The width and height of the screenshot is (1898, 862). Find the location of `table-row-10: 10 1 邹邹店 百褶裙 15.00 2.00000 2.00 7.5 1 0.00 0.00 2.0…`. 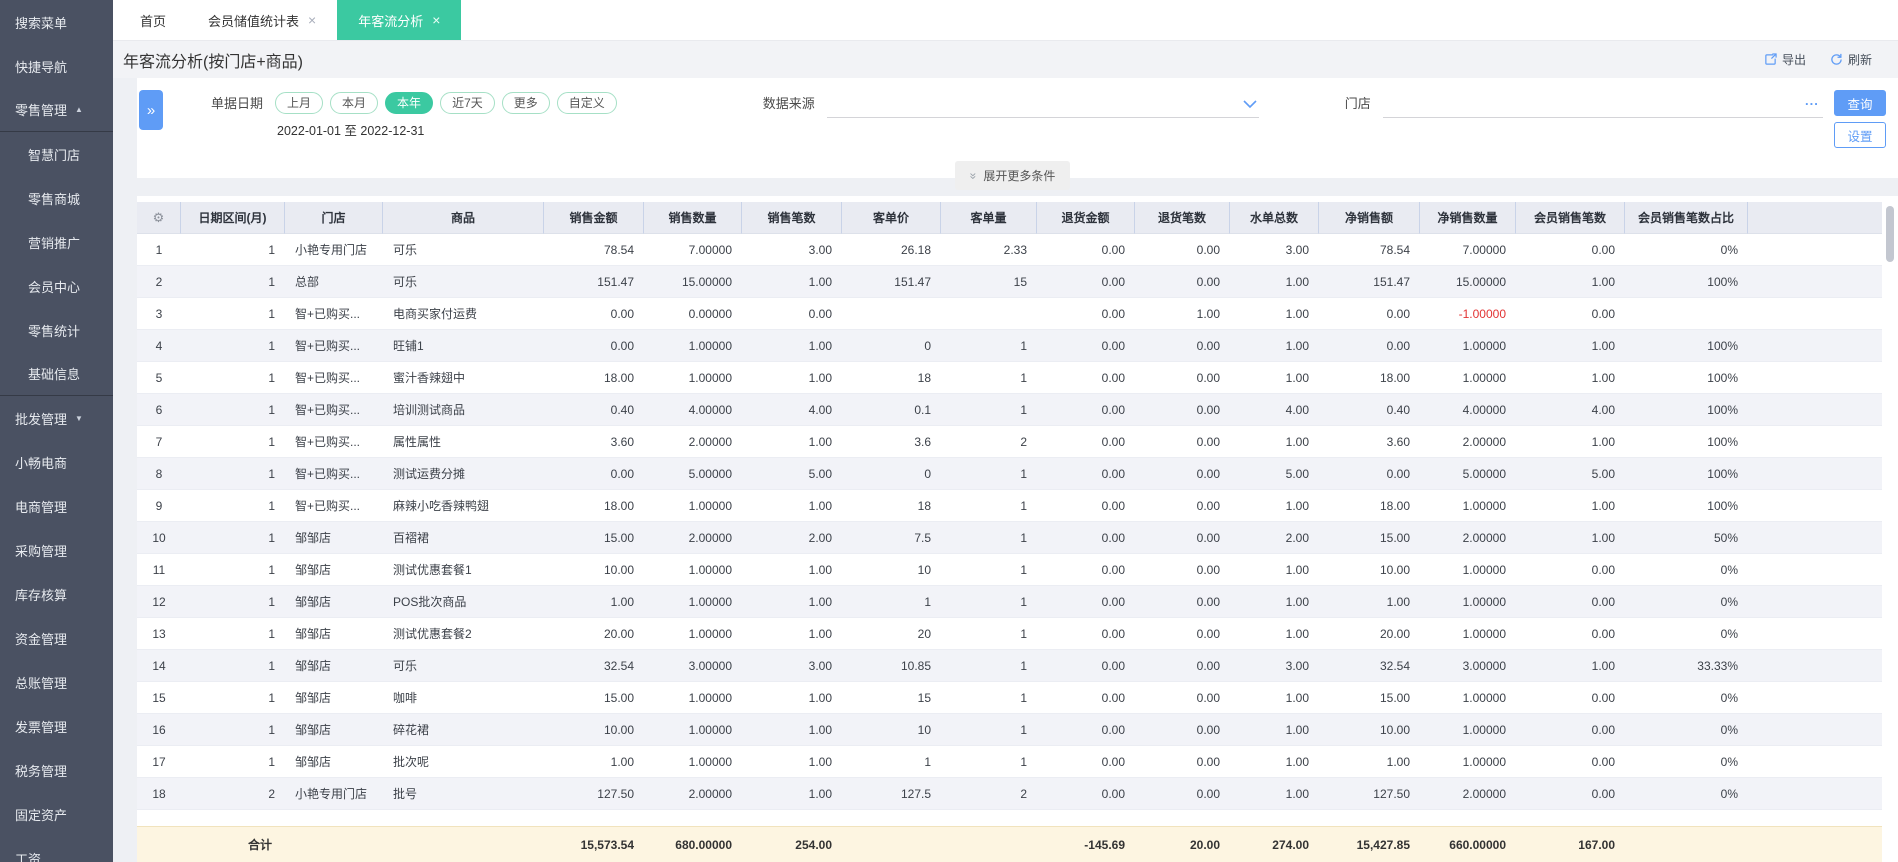

table-row-10: 10 1 邹邹店 百褶裙 15.00 2.00000 2.00 7.5 1 0.00 0.00 2.0… is located at coordinates (1009, 538).